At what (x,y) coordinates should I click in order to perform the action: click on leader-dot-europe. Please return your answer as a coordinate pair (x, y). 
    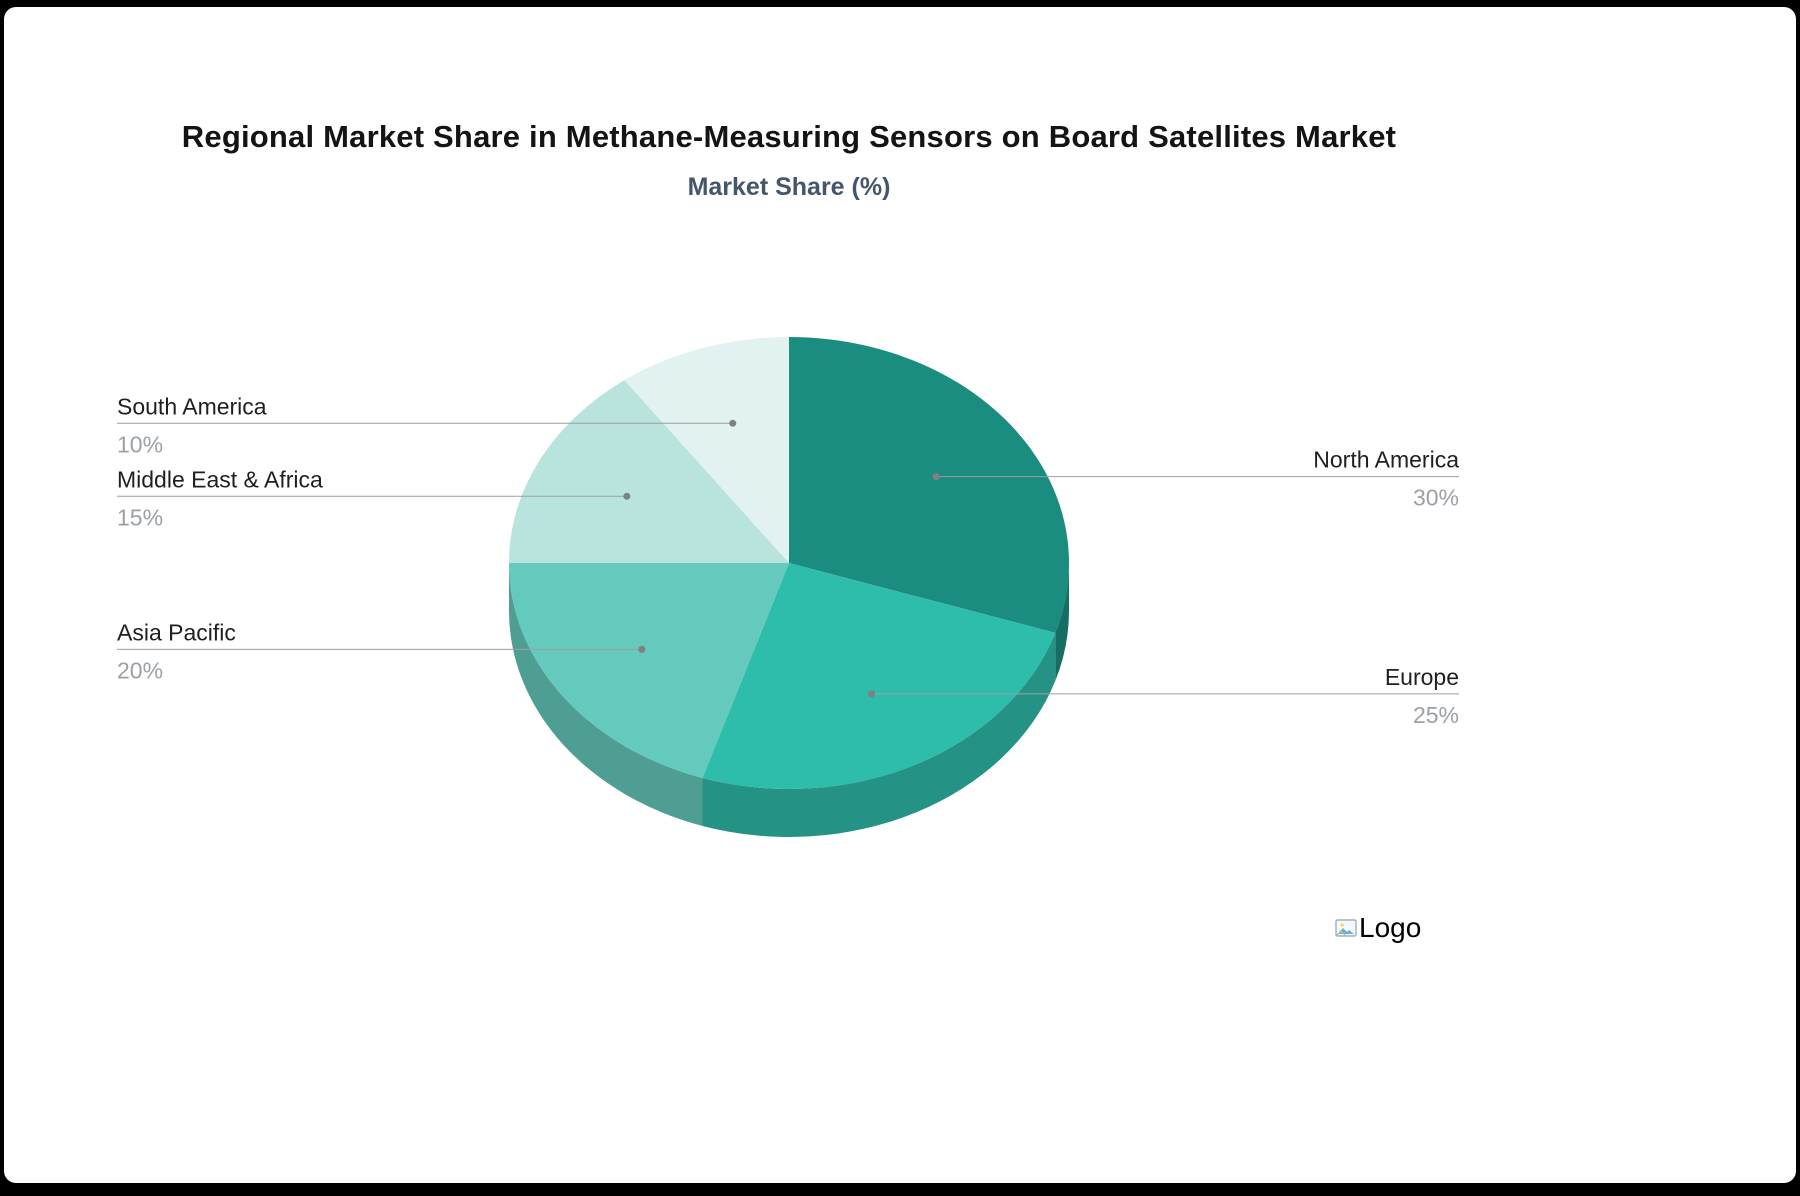
    Looking at the image, I should click on (872, 694).